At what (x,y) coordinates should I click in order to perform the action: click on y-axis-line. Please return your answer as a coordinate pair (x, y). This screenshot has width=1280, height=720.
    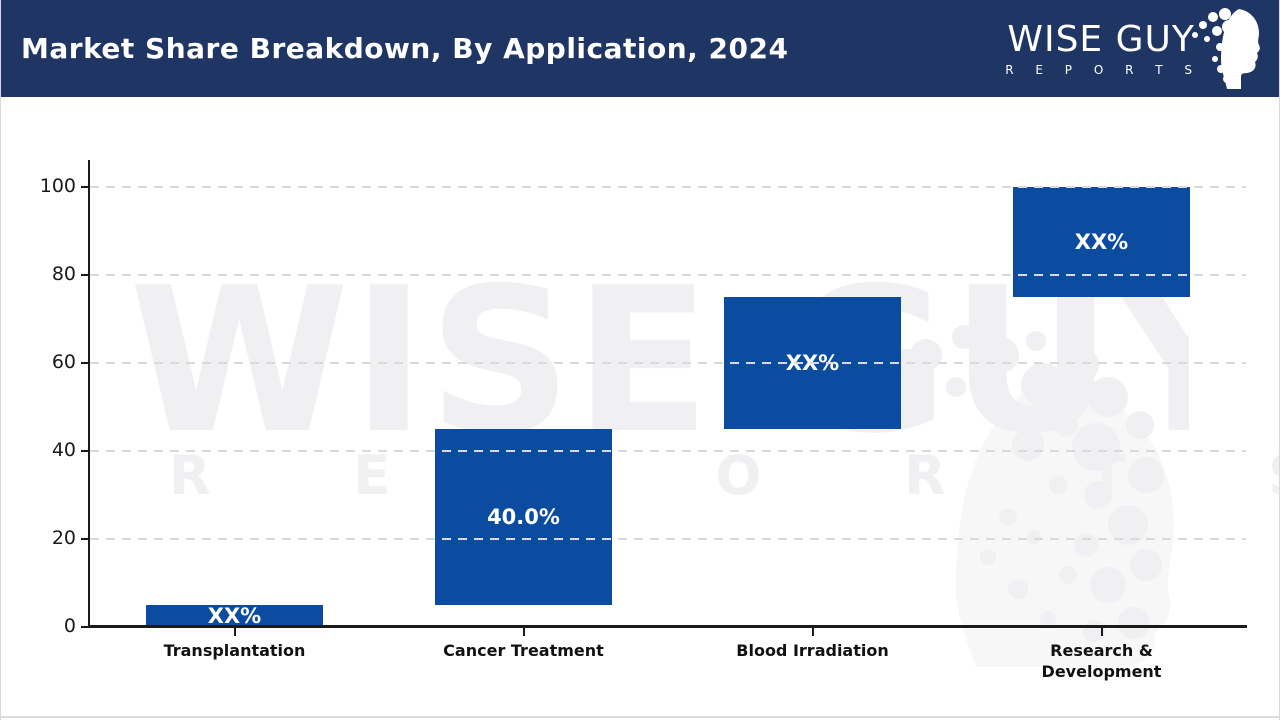
    Looking at the image, I should click on (89, 393).